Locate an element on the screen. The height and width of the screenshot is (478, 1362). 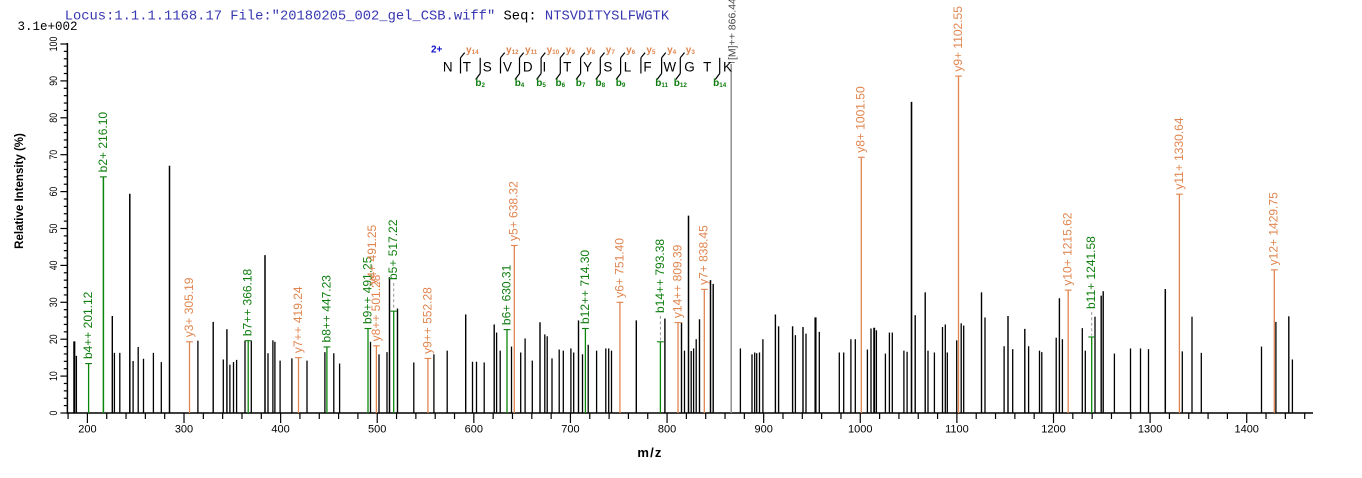
svg-text: 1200 is located at coordinates (1053, 430).